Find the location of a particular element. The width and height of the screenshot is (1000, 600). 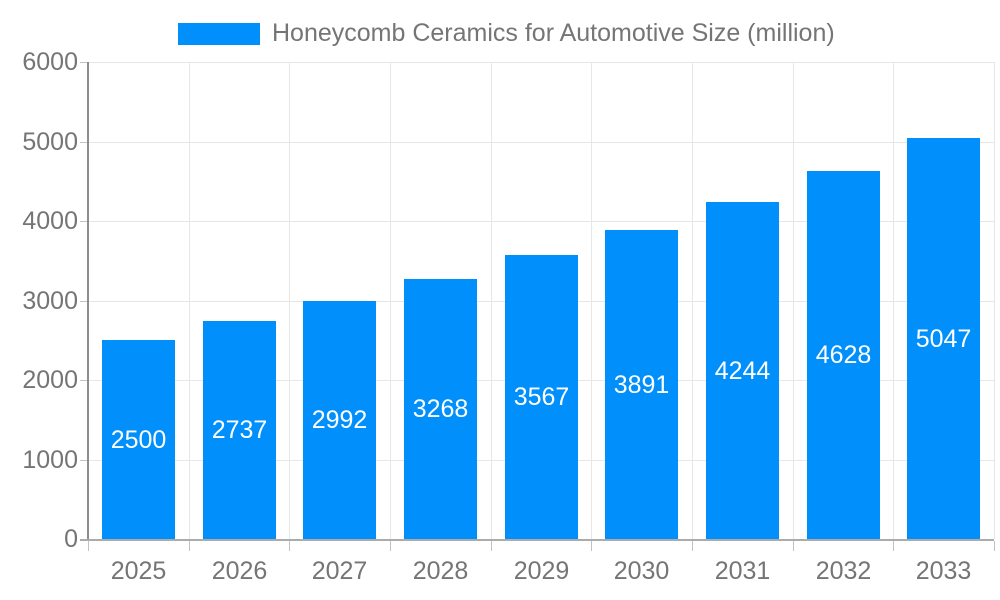

bar-value-label: 2500 is located at coordinates (138, 439).